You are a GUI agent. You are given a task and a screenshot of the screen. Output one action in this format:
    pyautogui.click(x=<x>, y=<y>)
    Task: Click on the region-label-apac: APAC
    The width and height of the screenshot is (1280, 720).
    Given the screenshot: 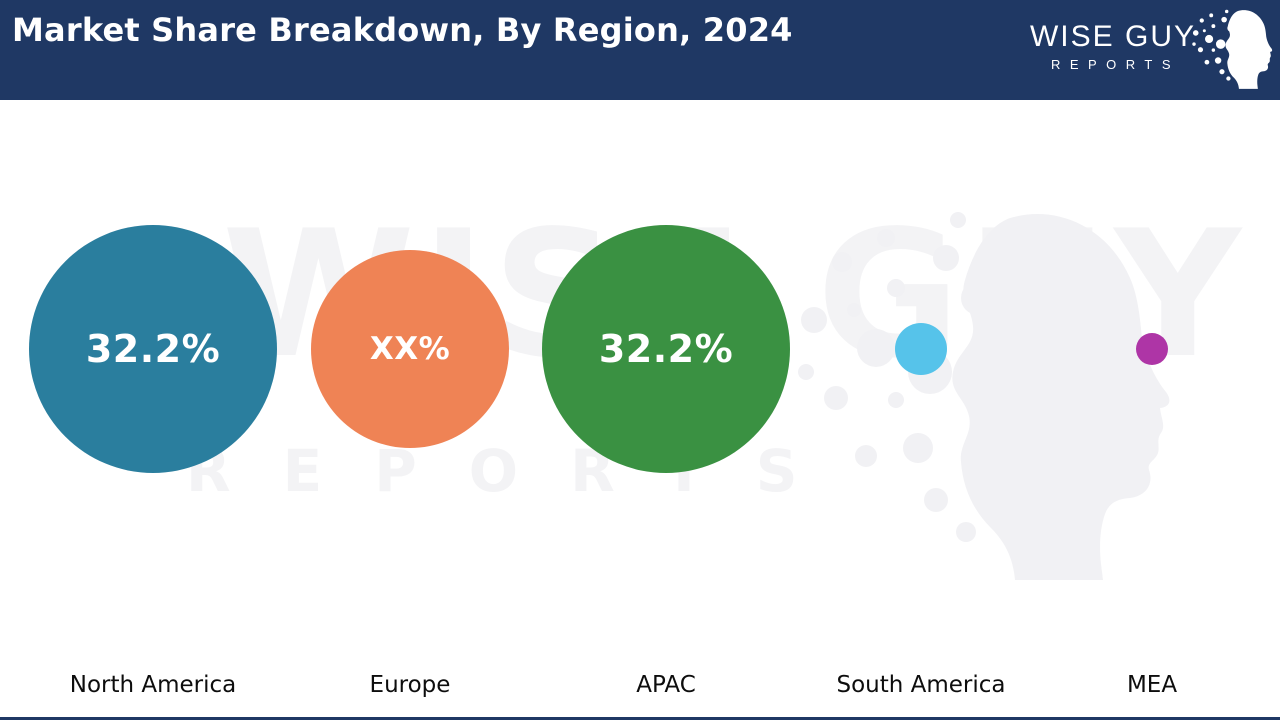 What is the action you would take?
    pyautogui.click(x=666, y=685)
    